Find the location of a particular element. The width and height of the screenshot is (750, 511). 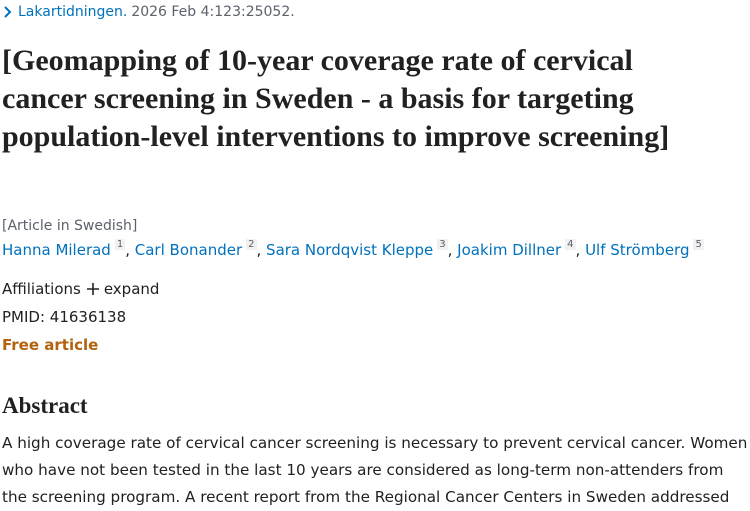

affiliations: Affiliations expand is located at coordinates (80, 289).